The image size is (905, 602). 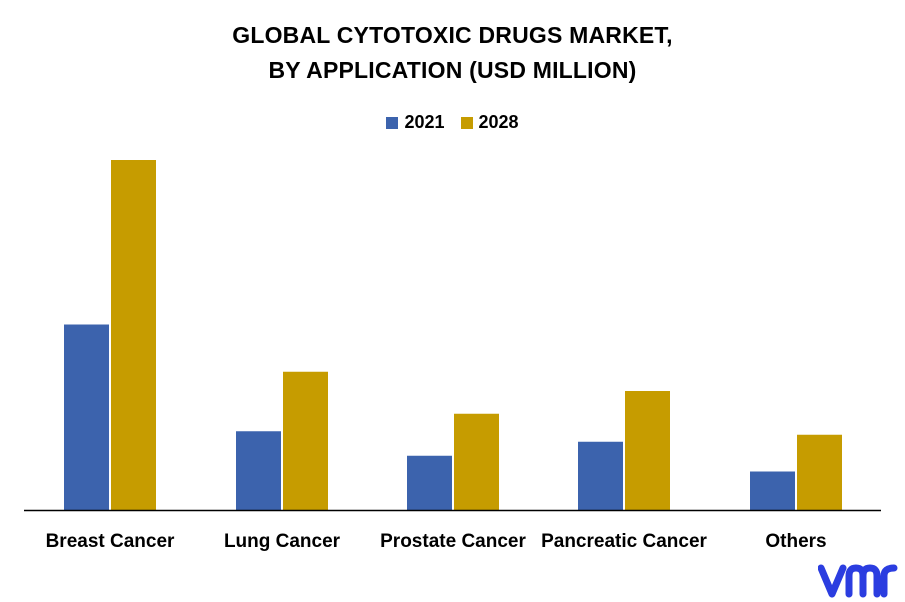 What do you see at coordinates (258, 470) in the screenshot?
I see `bar-lung-cancer-2021` at bounding box center [258, 470].